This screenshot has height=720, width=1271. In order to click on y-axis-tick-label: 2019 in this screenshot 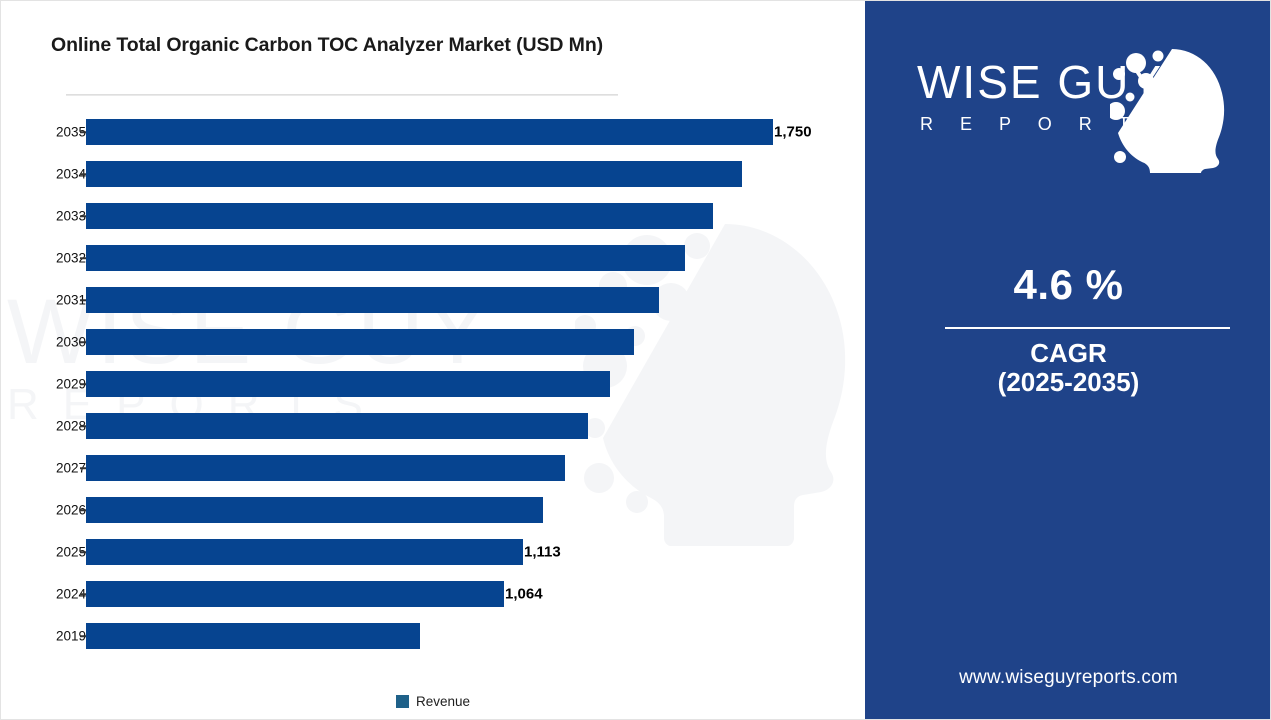, I will do `click(70, 636)`.